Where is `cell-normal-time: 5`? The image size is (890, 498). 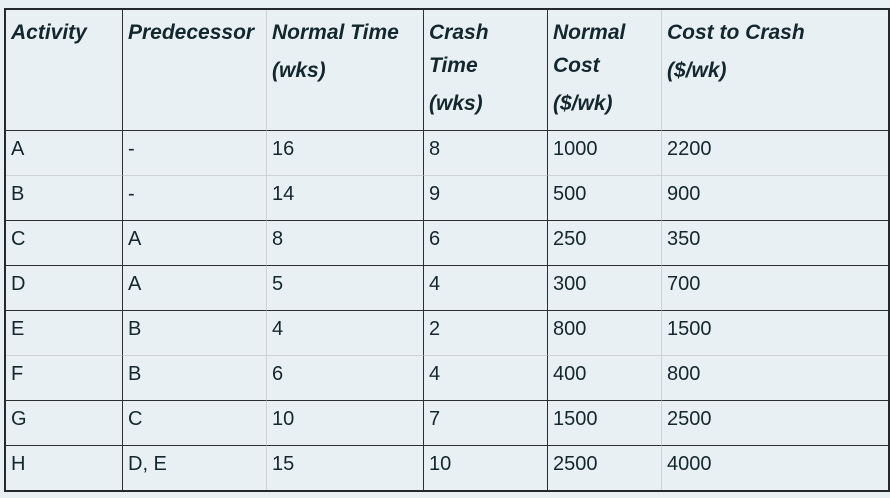
cell-normal-time: 5 is located at coordinates (344, 288).